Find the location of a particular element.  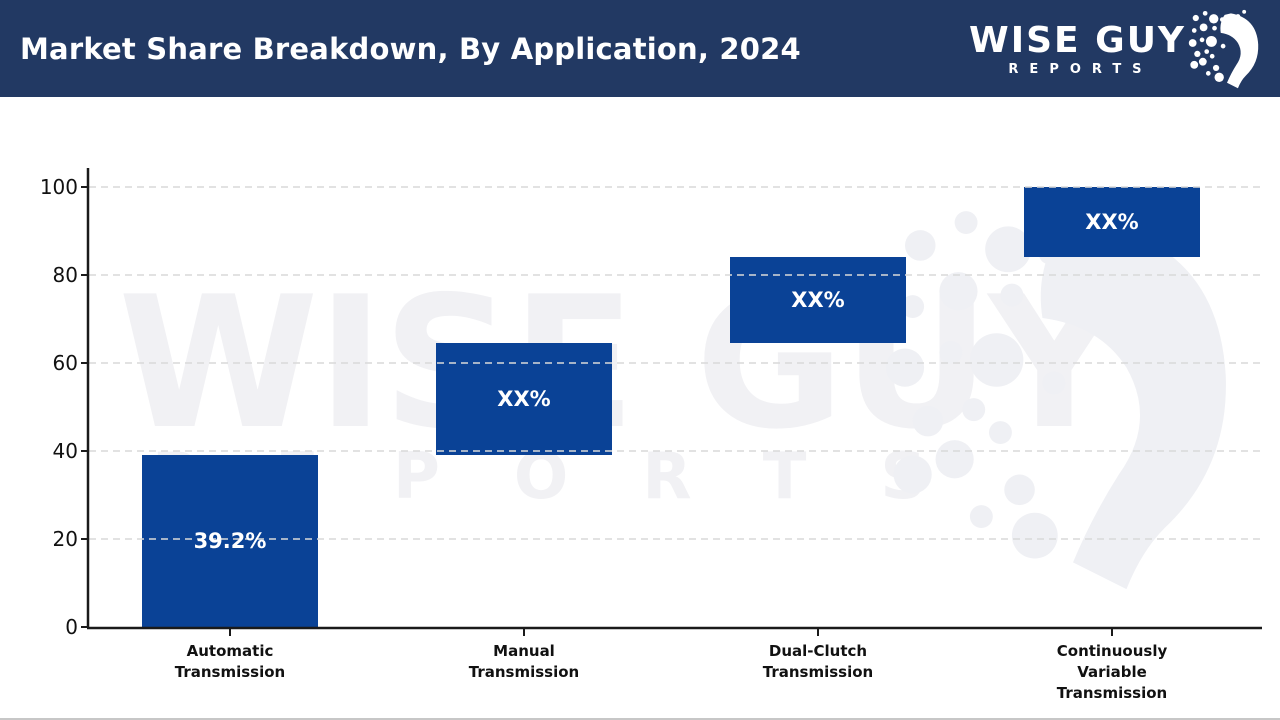

bar-dual-clutch-transmission is located at coordinates (818, 300).